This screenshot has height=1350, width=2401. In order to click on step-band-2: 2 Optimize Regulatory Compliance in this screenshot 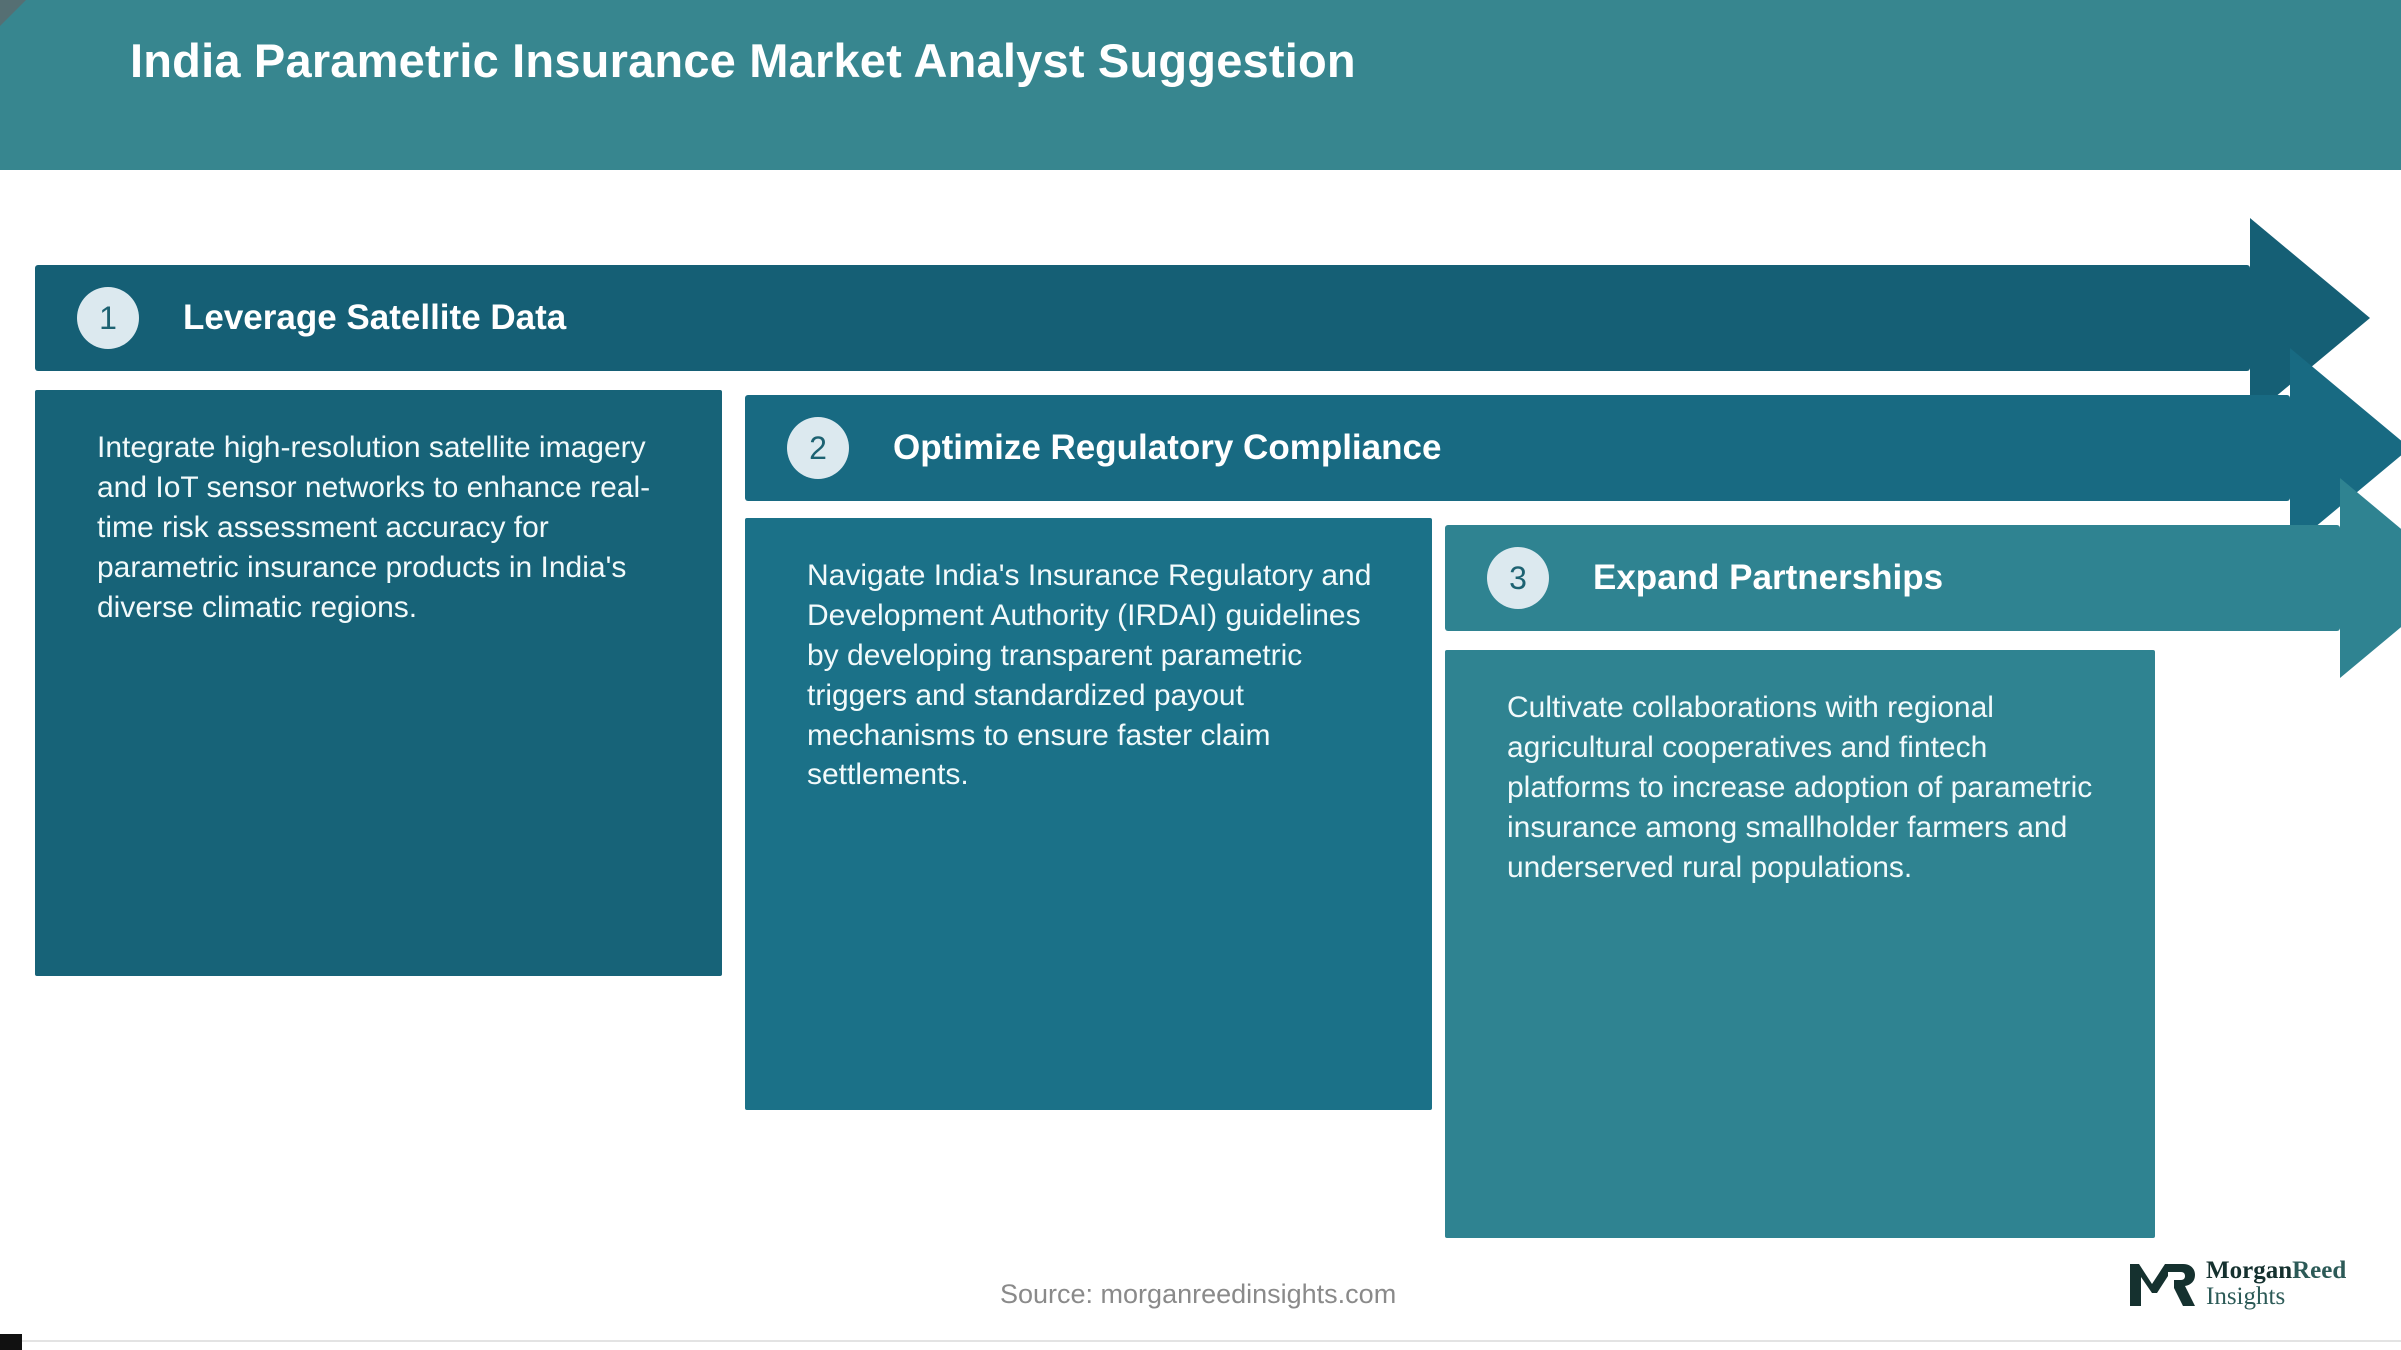, I will do `click(1573, 448)`.